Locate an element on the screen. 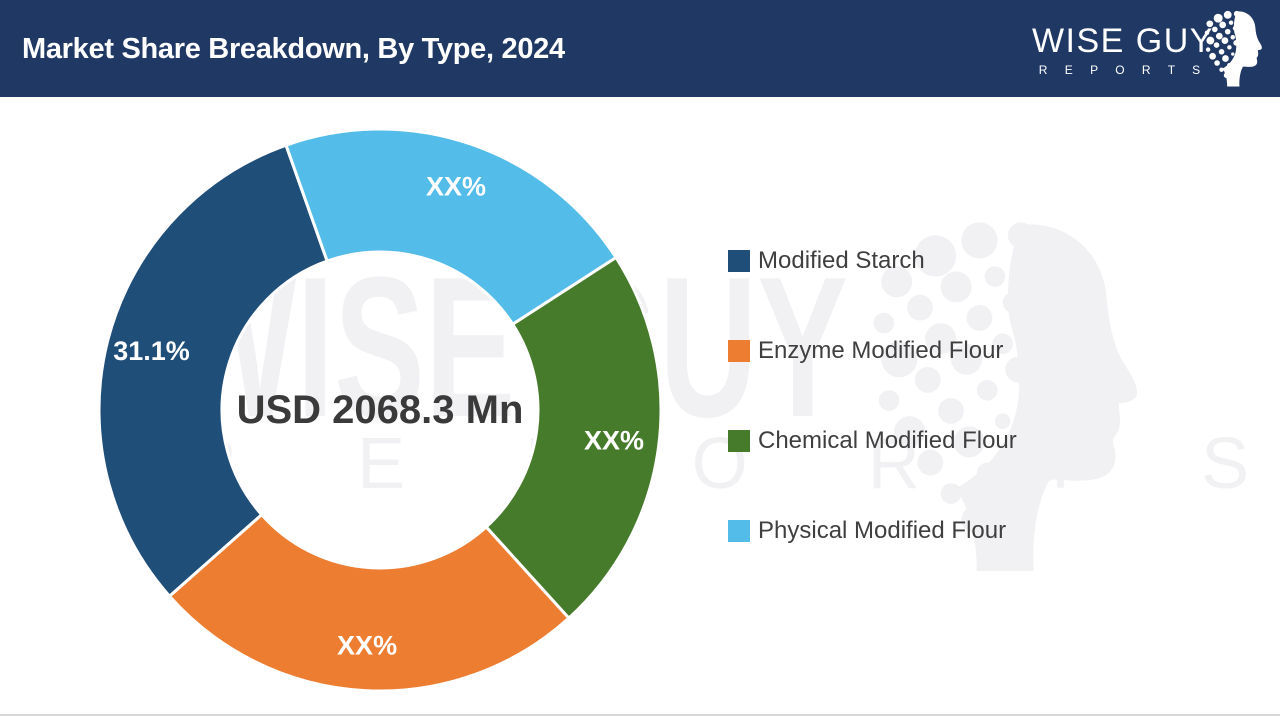 The height and width of the screenshot is (720, 1280). legend-item-enzyme-modified-flour: Enzyme Modified Flour is located at coordinates (872, 350).